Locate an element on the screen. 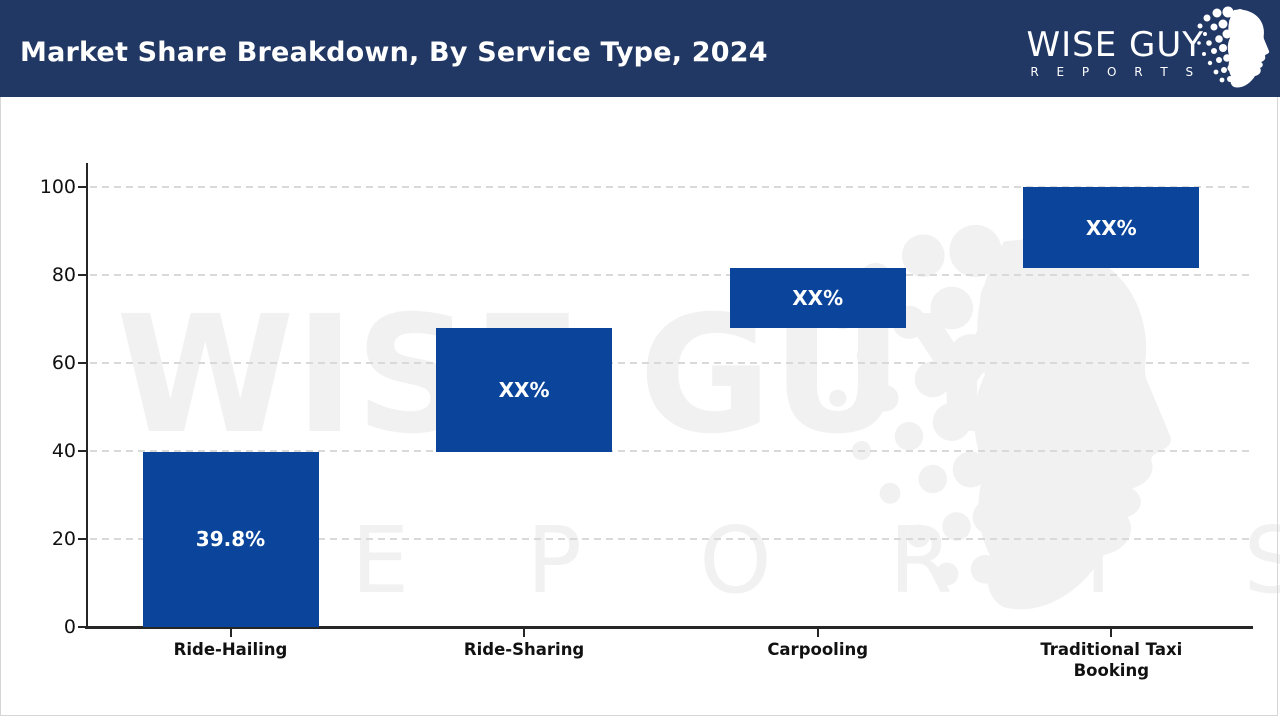  bar-1: XX% is located at coordinates (524, 389).